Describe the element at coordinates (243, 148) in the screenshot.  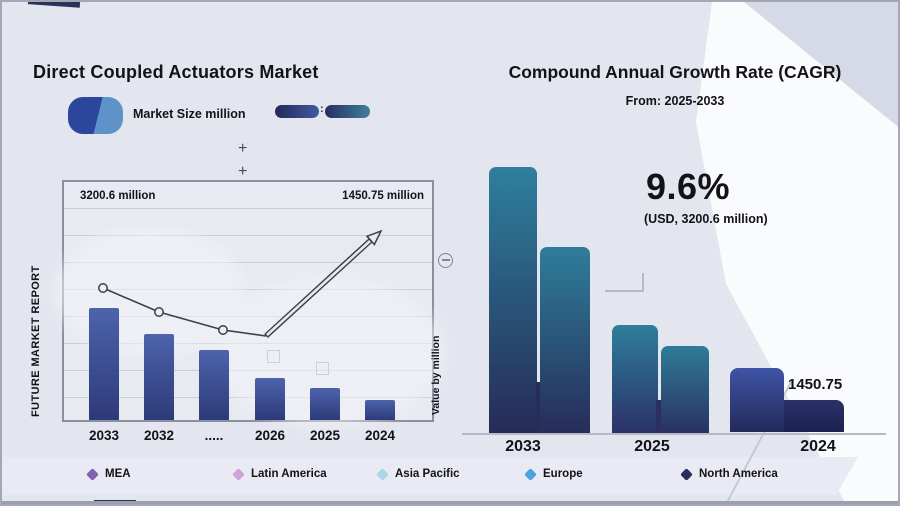
I see `zoom-plus-icon: +` at that location.